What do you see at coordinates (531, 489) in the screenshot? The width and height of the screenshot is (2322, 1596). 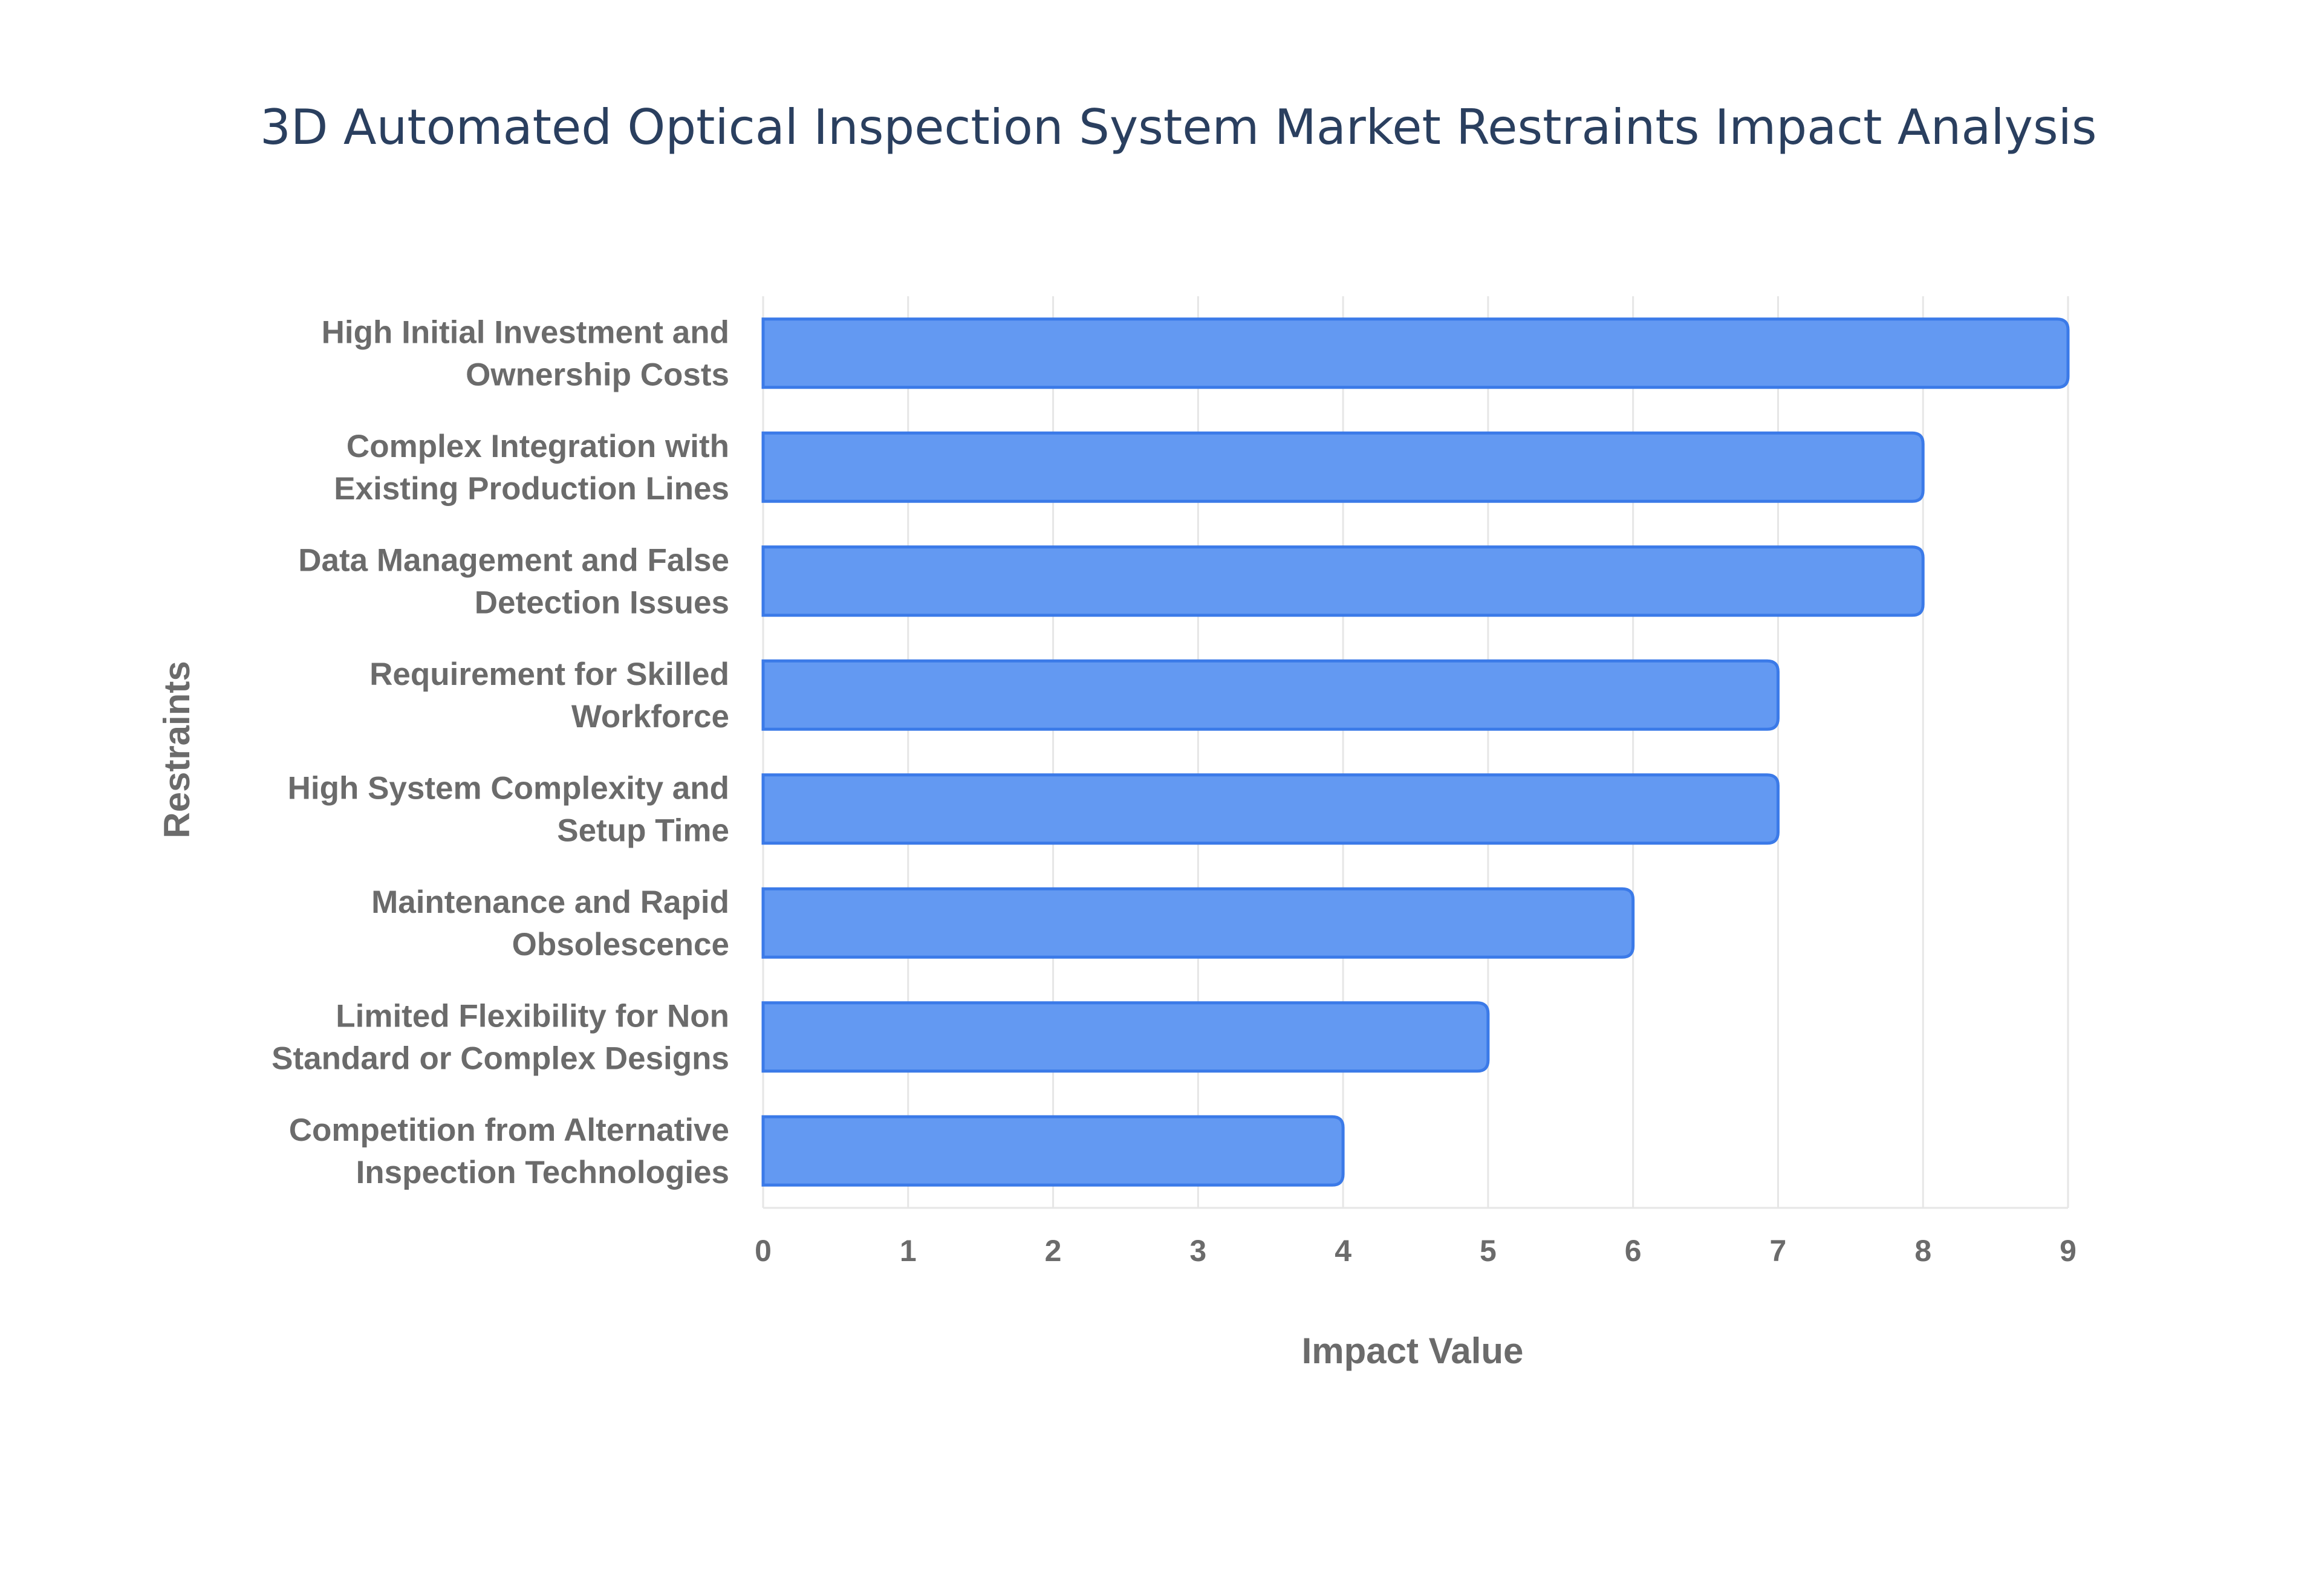 I see `y-category-label: Existing Production Lines` at bounding box center [531, 489].